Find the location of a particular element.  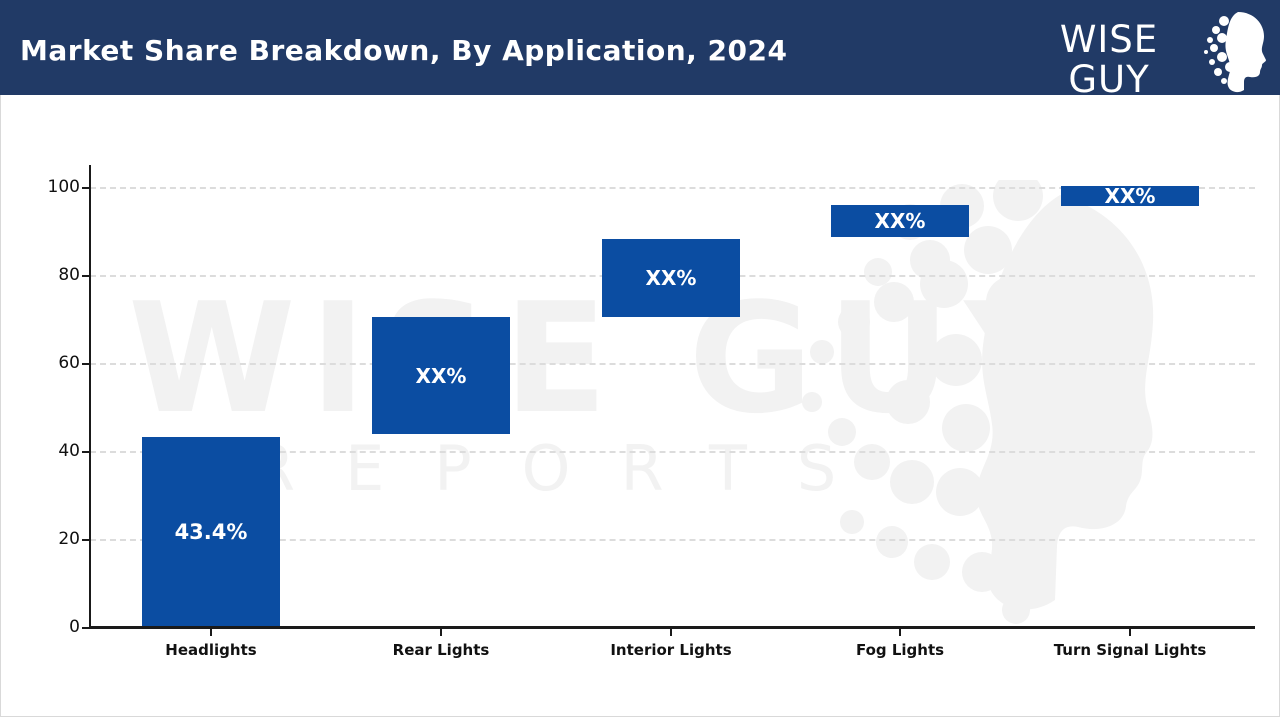

x-tick-label-fog-lights: Fog Lights is located at coordinates (900, 650).